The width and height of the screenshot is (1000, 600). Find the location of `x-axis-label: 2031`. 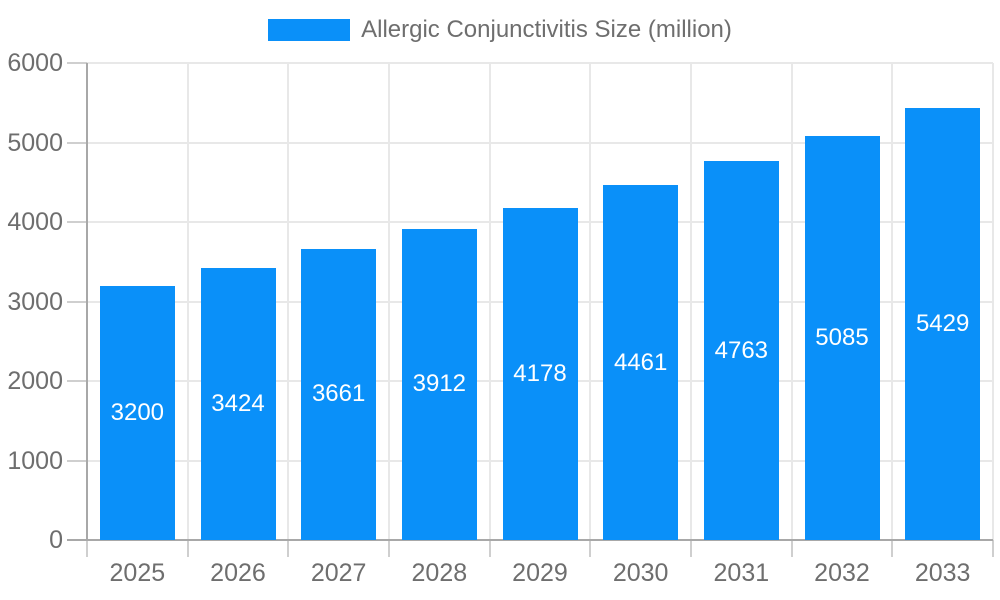

x-axis-label: 2031 is located at coordinates (741, 573).